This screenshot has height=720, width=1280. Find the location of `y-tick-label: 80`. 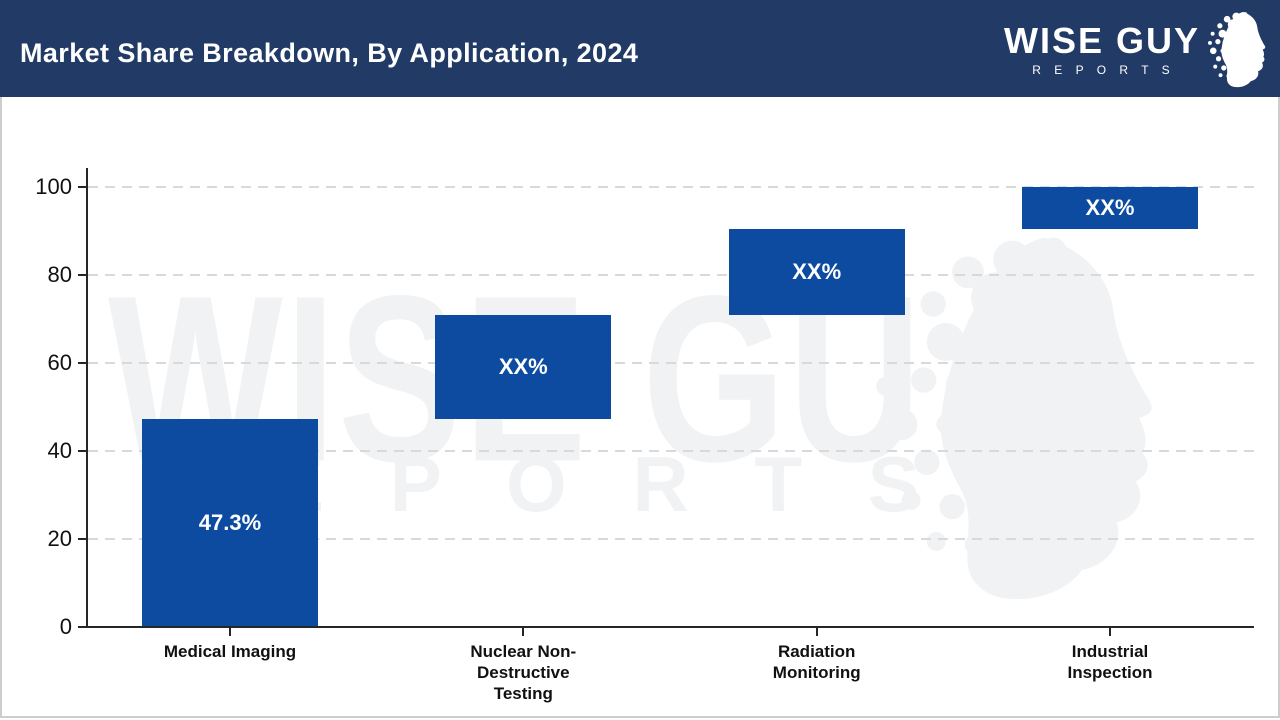

y-tick-label: 80 is located at coordinates (59, 274).